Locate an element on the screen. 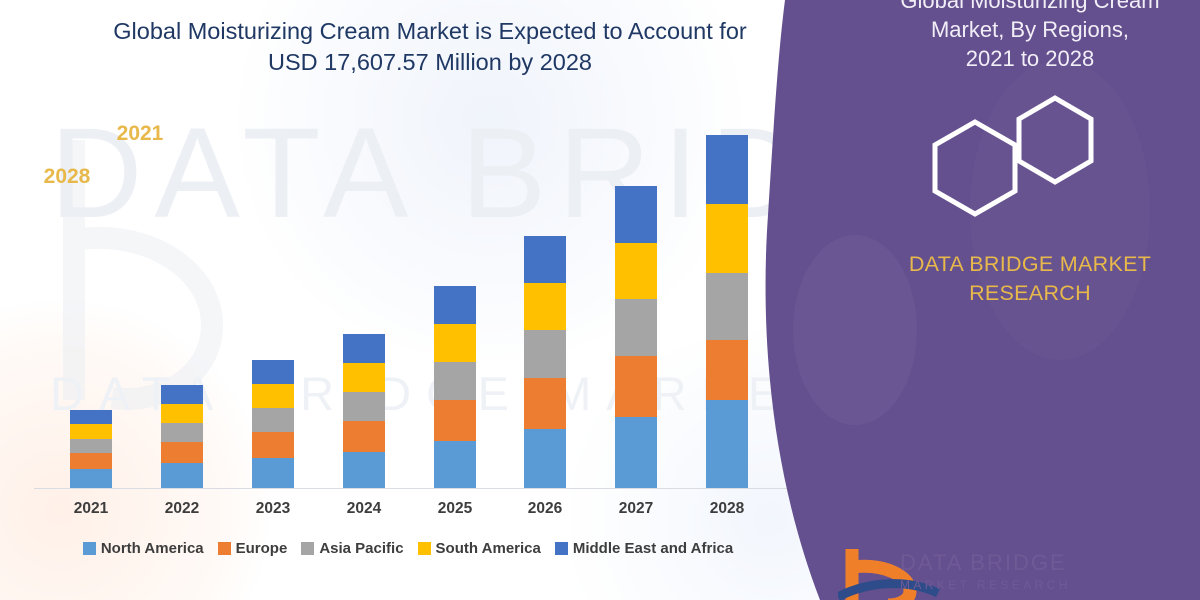 Image resolution: width=1200 pixels, height=600 pixels. bar-segment-2023-middle-east-and-africa is located at coordinates (273, 372).